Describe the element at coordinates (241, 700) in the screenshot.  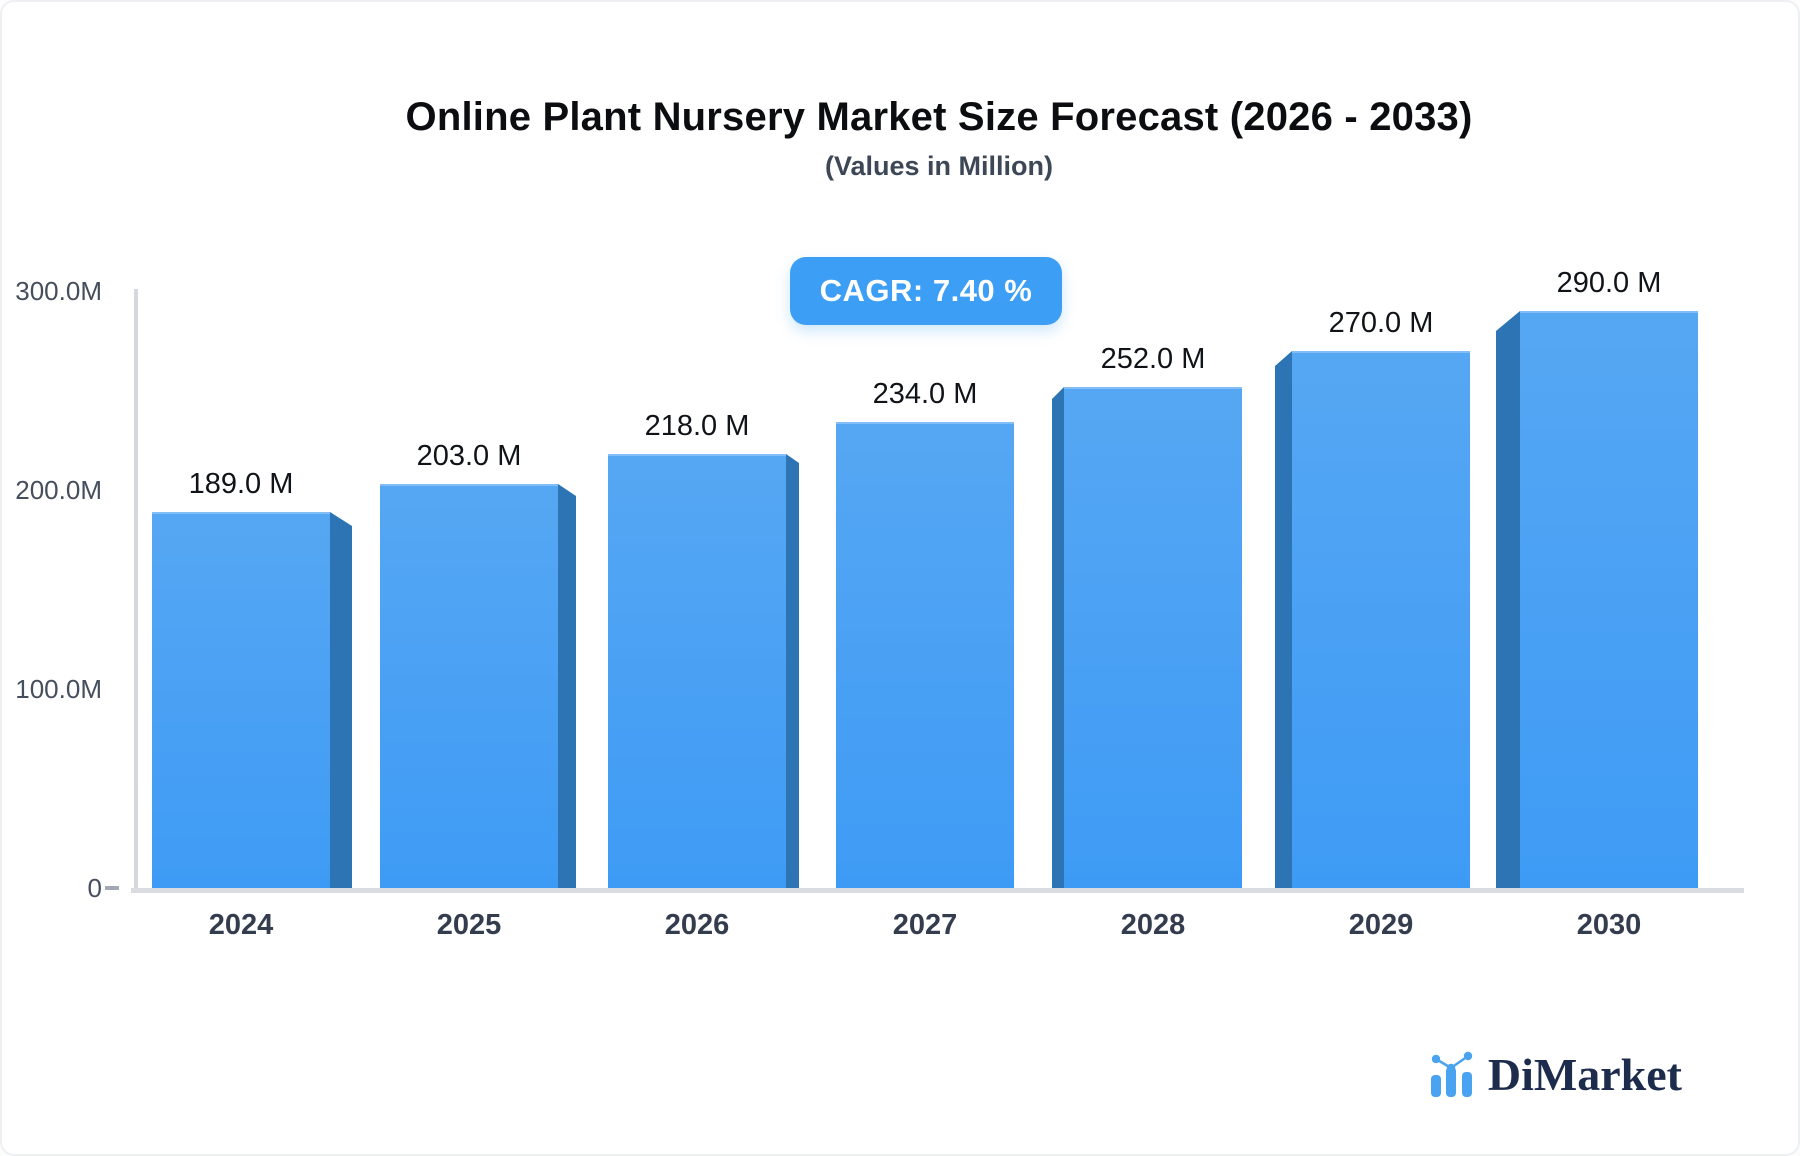
I see `bar-2024` at that location.